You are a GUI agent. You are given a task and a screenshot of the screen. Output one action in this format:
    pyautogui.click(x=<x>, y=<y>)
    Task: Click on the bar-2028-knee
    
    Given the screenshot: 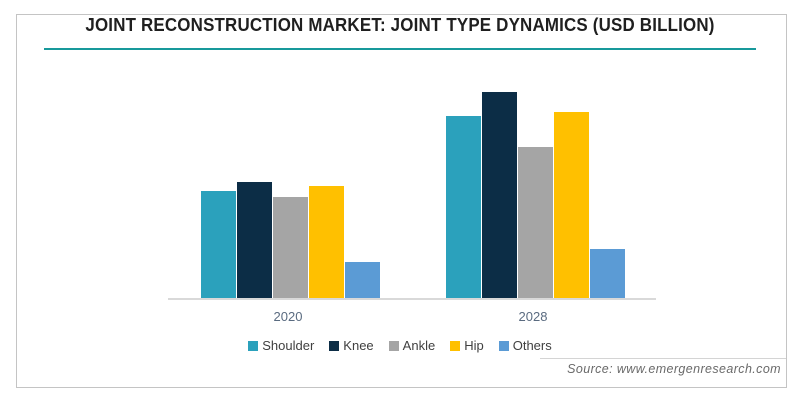 What is the action you would take?
    pyautogui.click(x=499, y=195)
    